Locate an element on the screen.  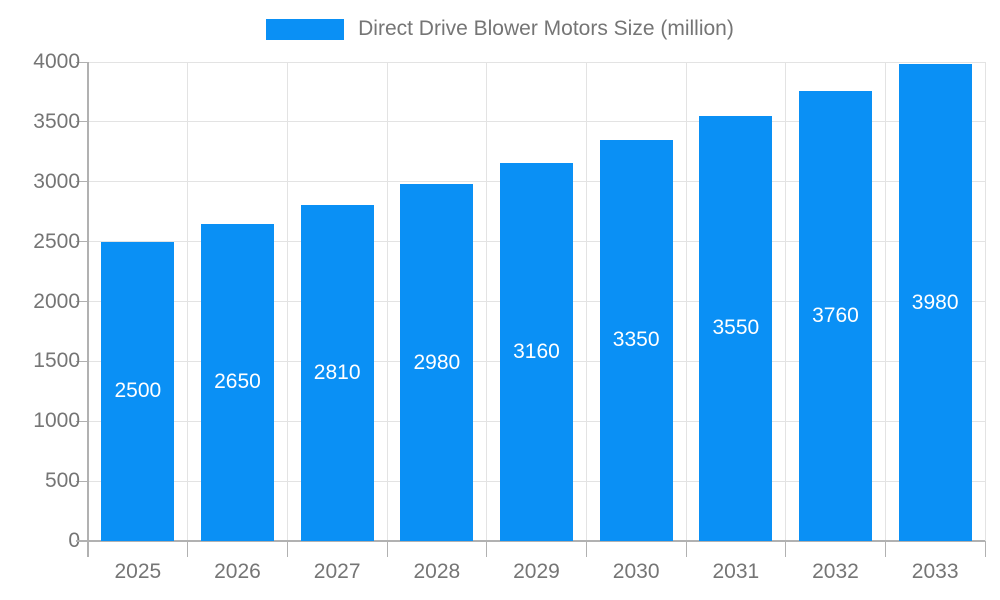
y-tick-label: 2500 is located at coordinates (56, 241).